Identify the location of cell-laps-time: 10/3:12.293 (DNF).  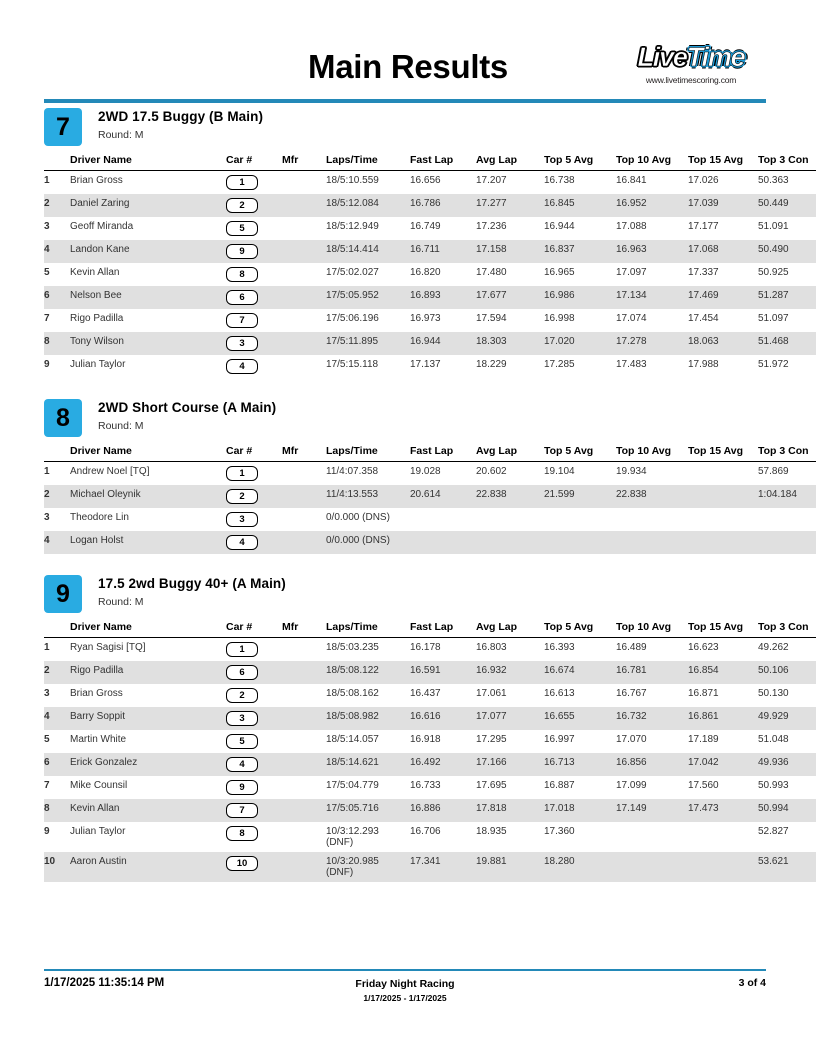
(368, 837).